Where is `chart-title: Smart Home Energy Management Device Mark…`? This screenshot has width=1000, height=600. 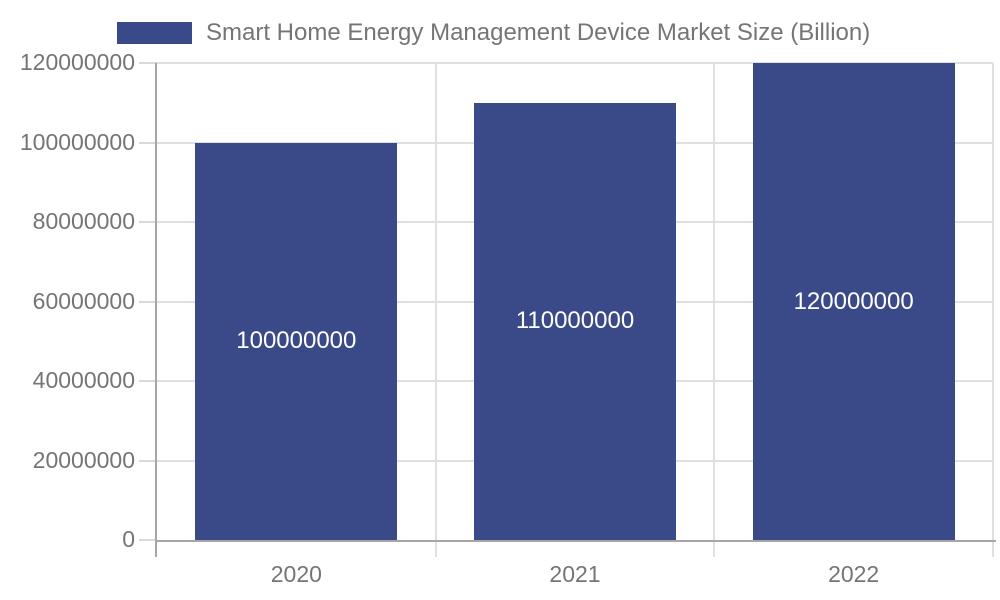
chart-title: Smart Home Energy Management Device Mark… is located at coordinates (538, 32).